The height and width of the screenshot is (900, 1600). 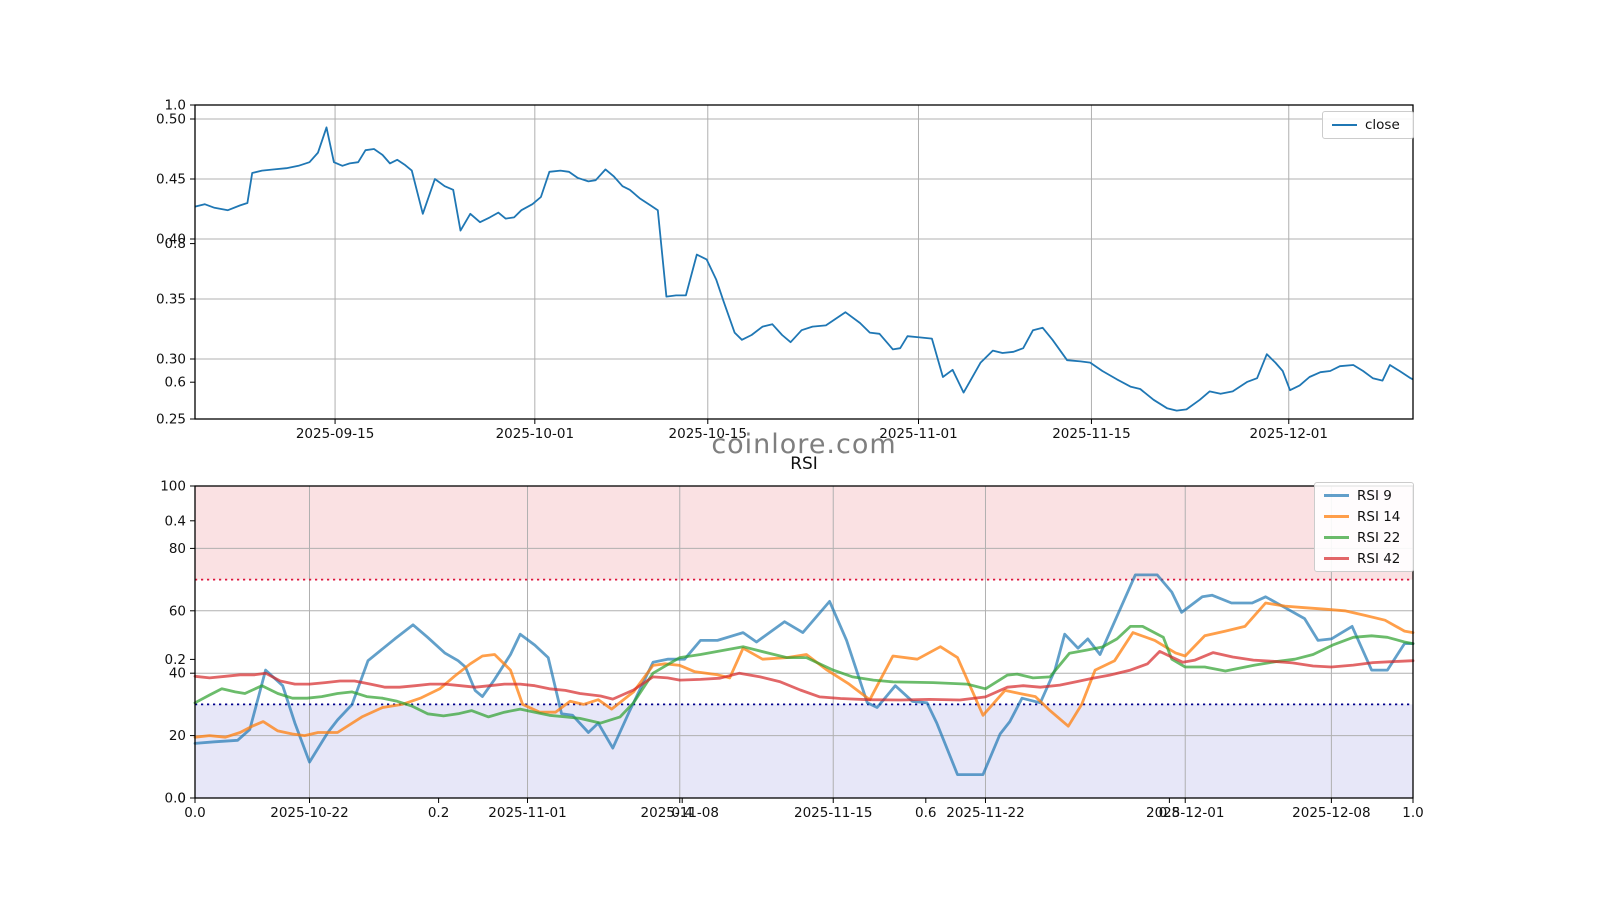 What do you see at coordinates (1344, 125) in the screenshot?
I see `close-line-swatch` at bounding box center [1344, 125].